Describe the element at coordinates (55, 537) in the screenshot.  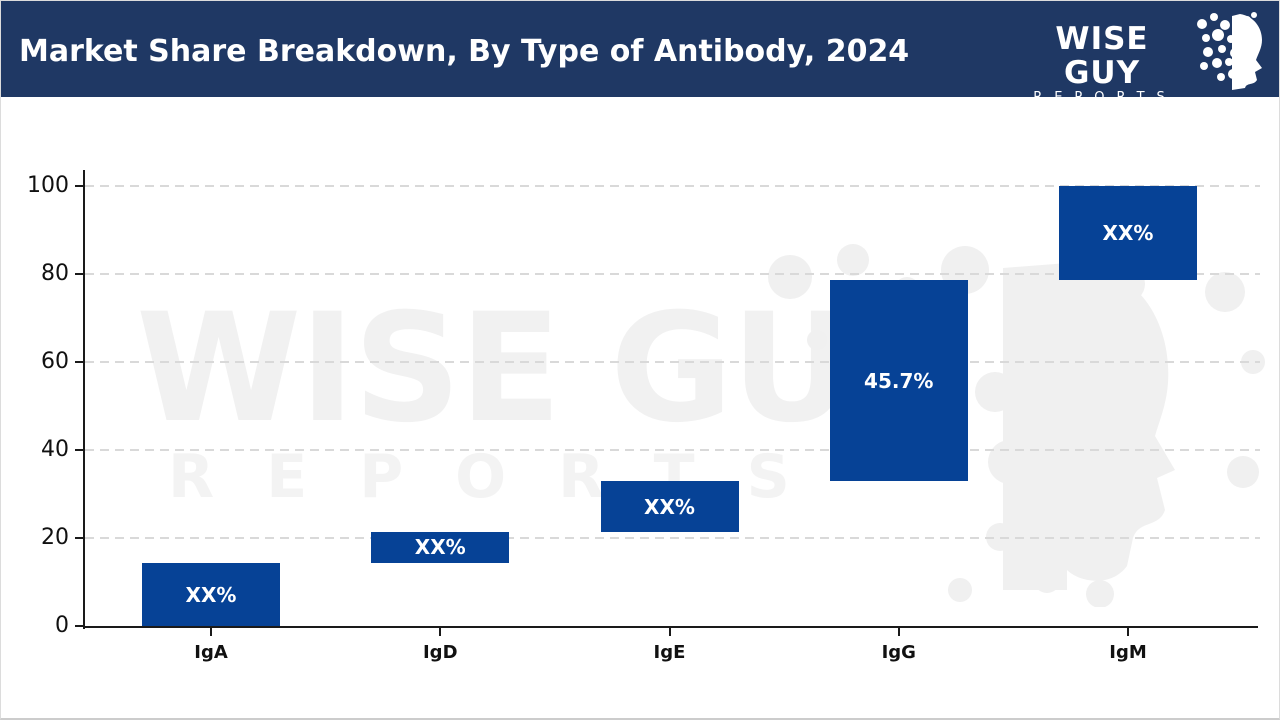
I see `y-tick-label: 20` at that location.